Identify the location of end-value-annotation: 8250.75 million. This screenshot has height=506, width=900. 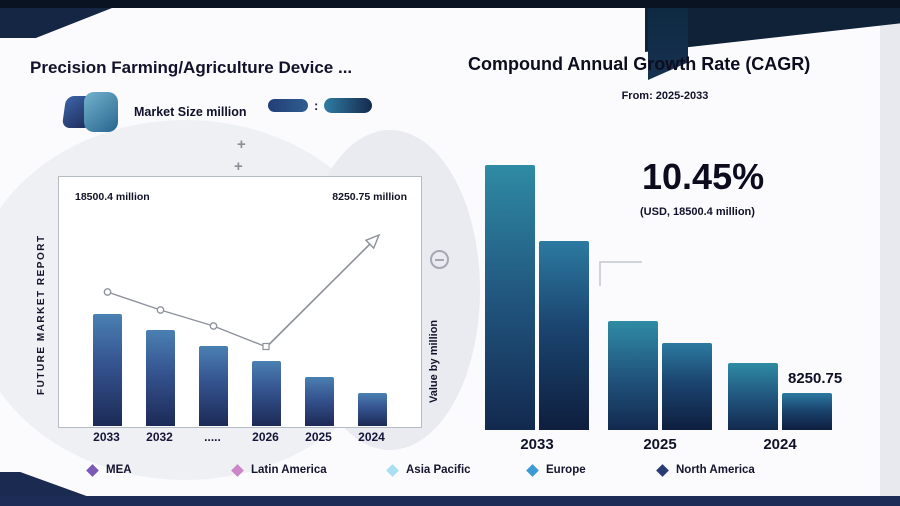
(369, 197).